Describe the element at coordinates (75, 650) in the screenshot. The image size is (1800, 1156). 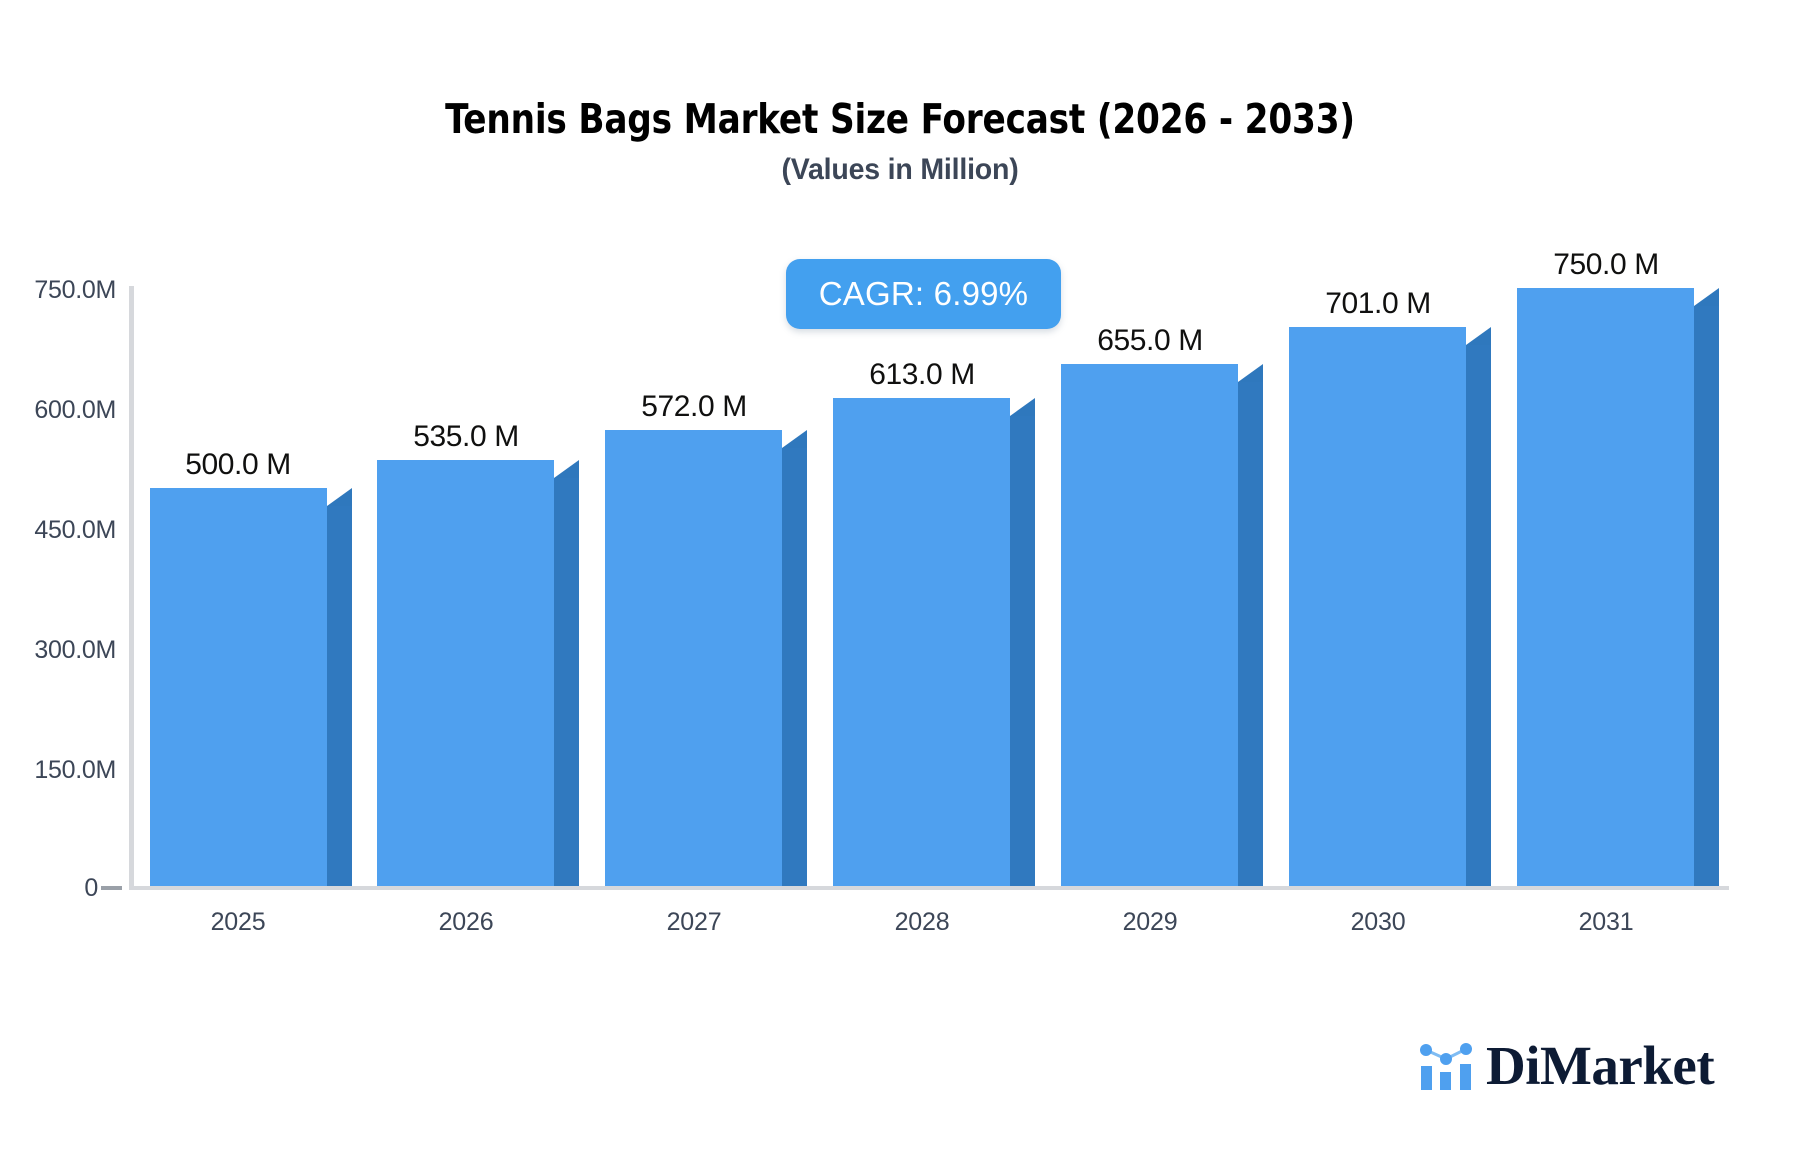
I see `y-tick-label-300: 300.0M` at that location.